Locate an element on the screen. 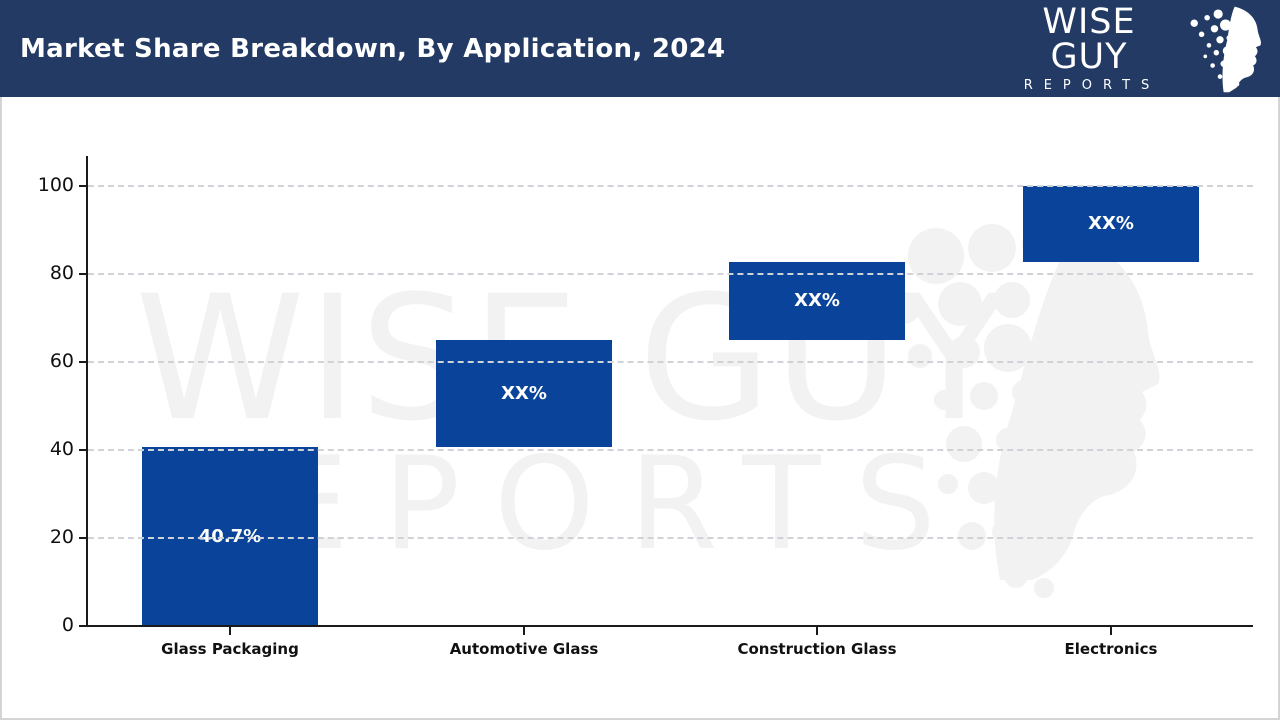 The image size is (1280, 720). y-tick-label-100: 100 is located at coordinates (55, 185).